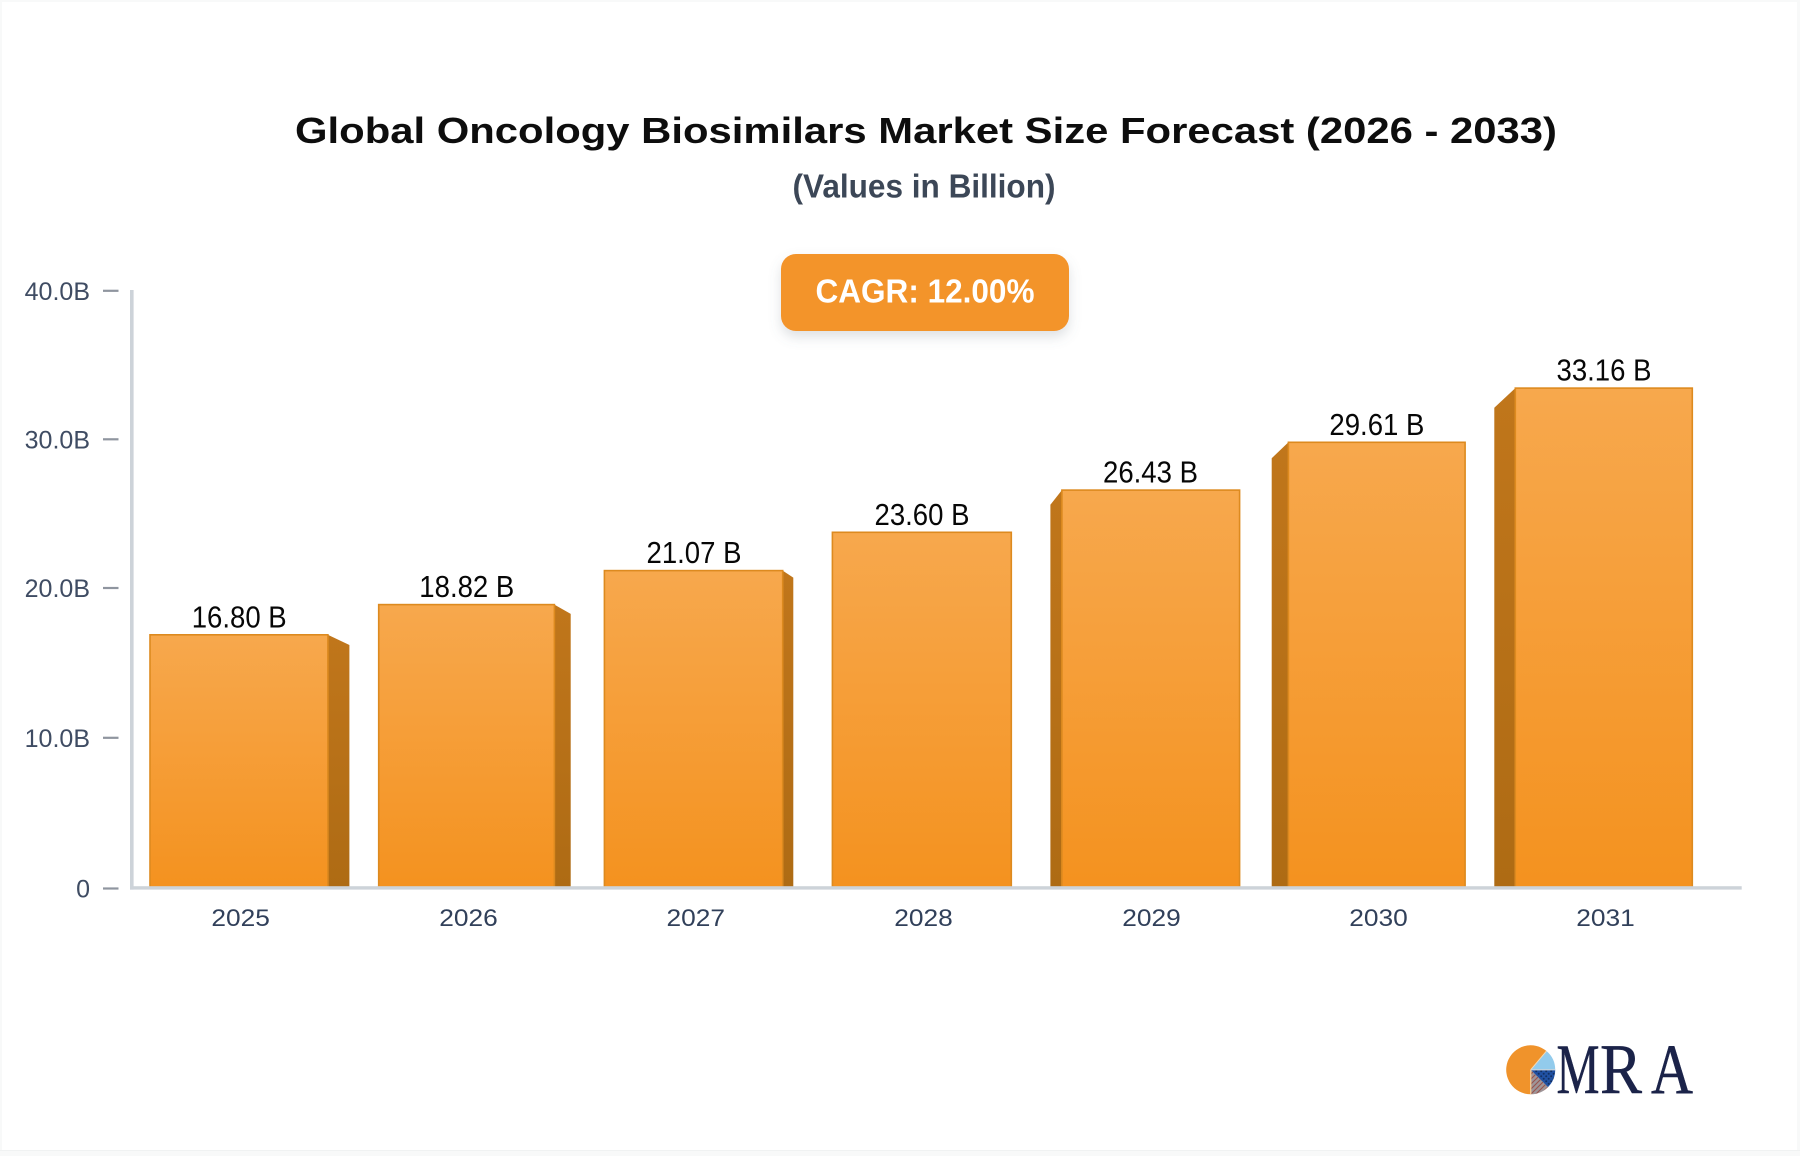 The image size is (1800, 1156). Describe the element at coordinates (466, 586) in the screenshot. I see `svg-text: 18.82 B` at that location.